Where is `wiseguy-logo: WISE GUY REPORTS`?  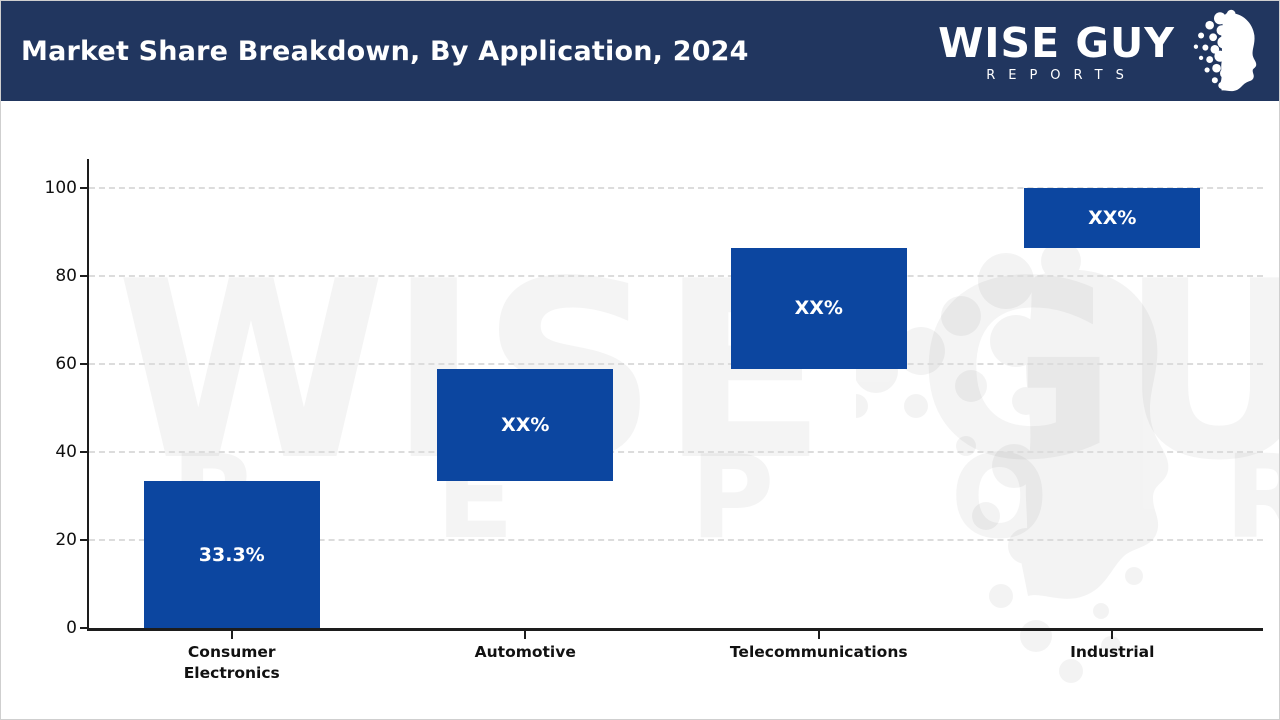
wiseguy-logo: WISE GUY REPORTS is located at coordinates (1100, 51).